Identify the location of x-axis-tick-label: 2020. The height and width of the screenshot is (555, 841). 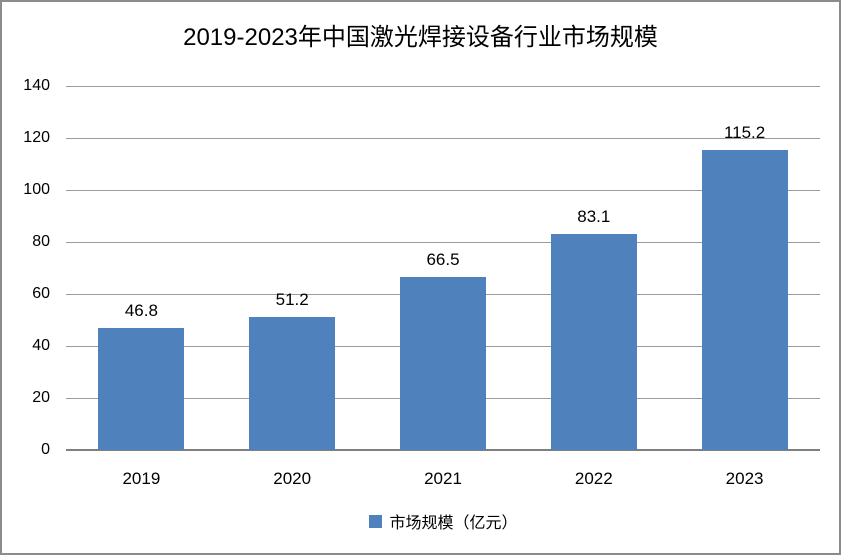
(292, 478).